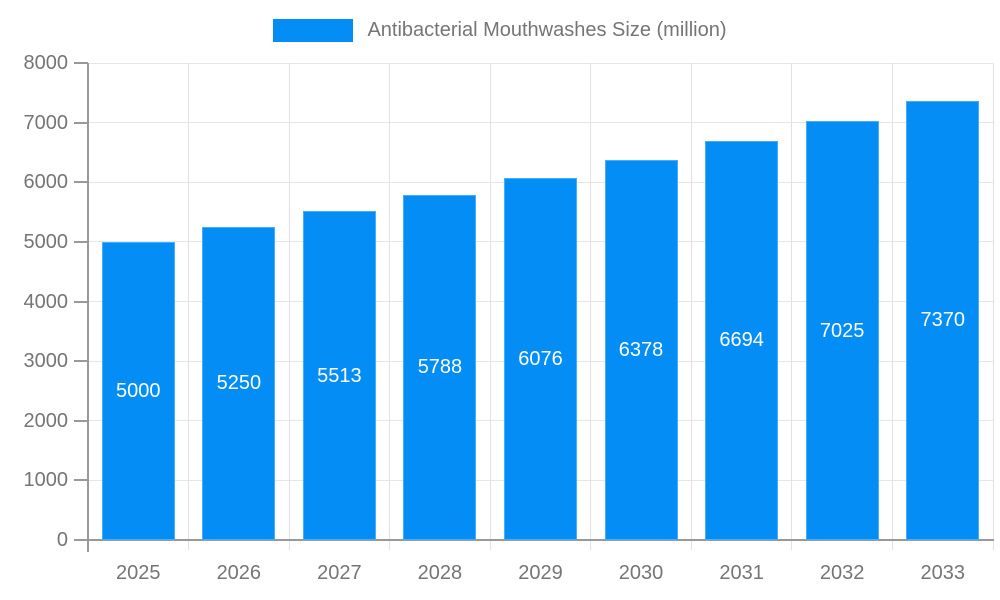  Describe the element at coordinates (46, 480) in the screenshot. I see `y-axis-label: 1000` at that location.